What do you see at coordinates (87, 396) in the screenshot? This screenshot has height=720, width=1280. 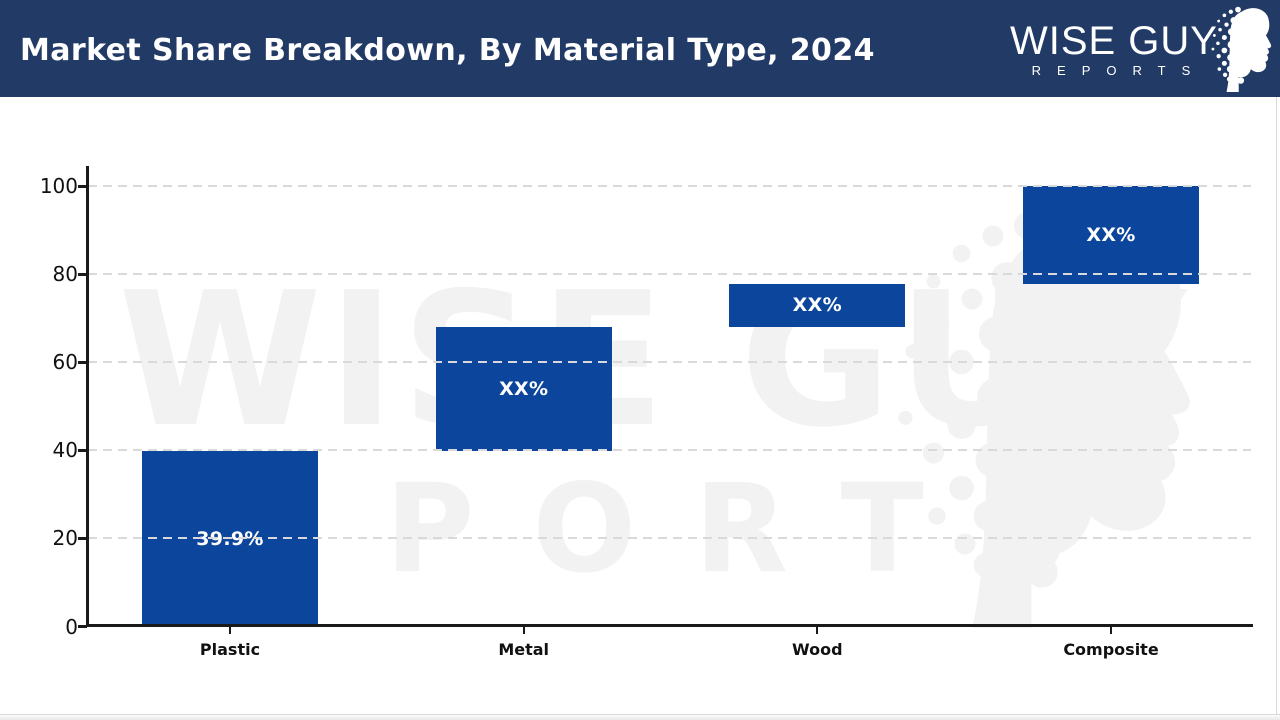 I see `y-axis-line` at bounding box center [87, 396].